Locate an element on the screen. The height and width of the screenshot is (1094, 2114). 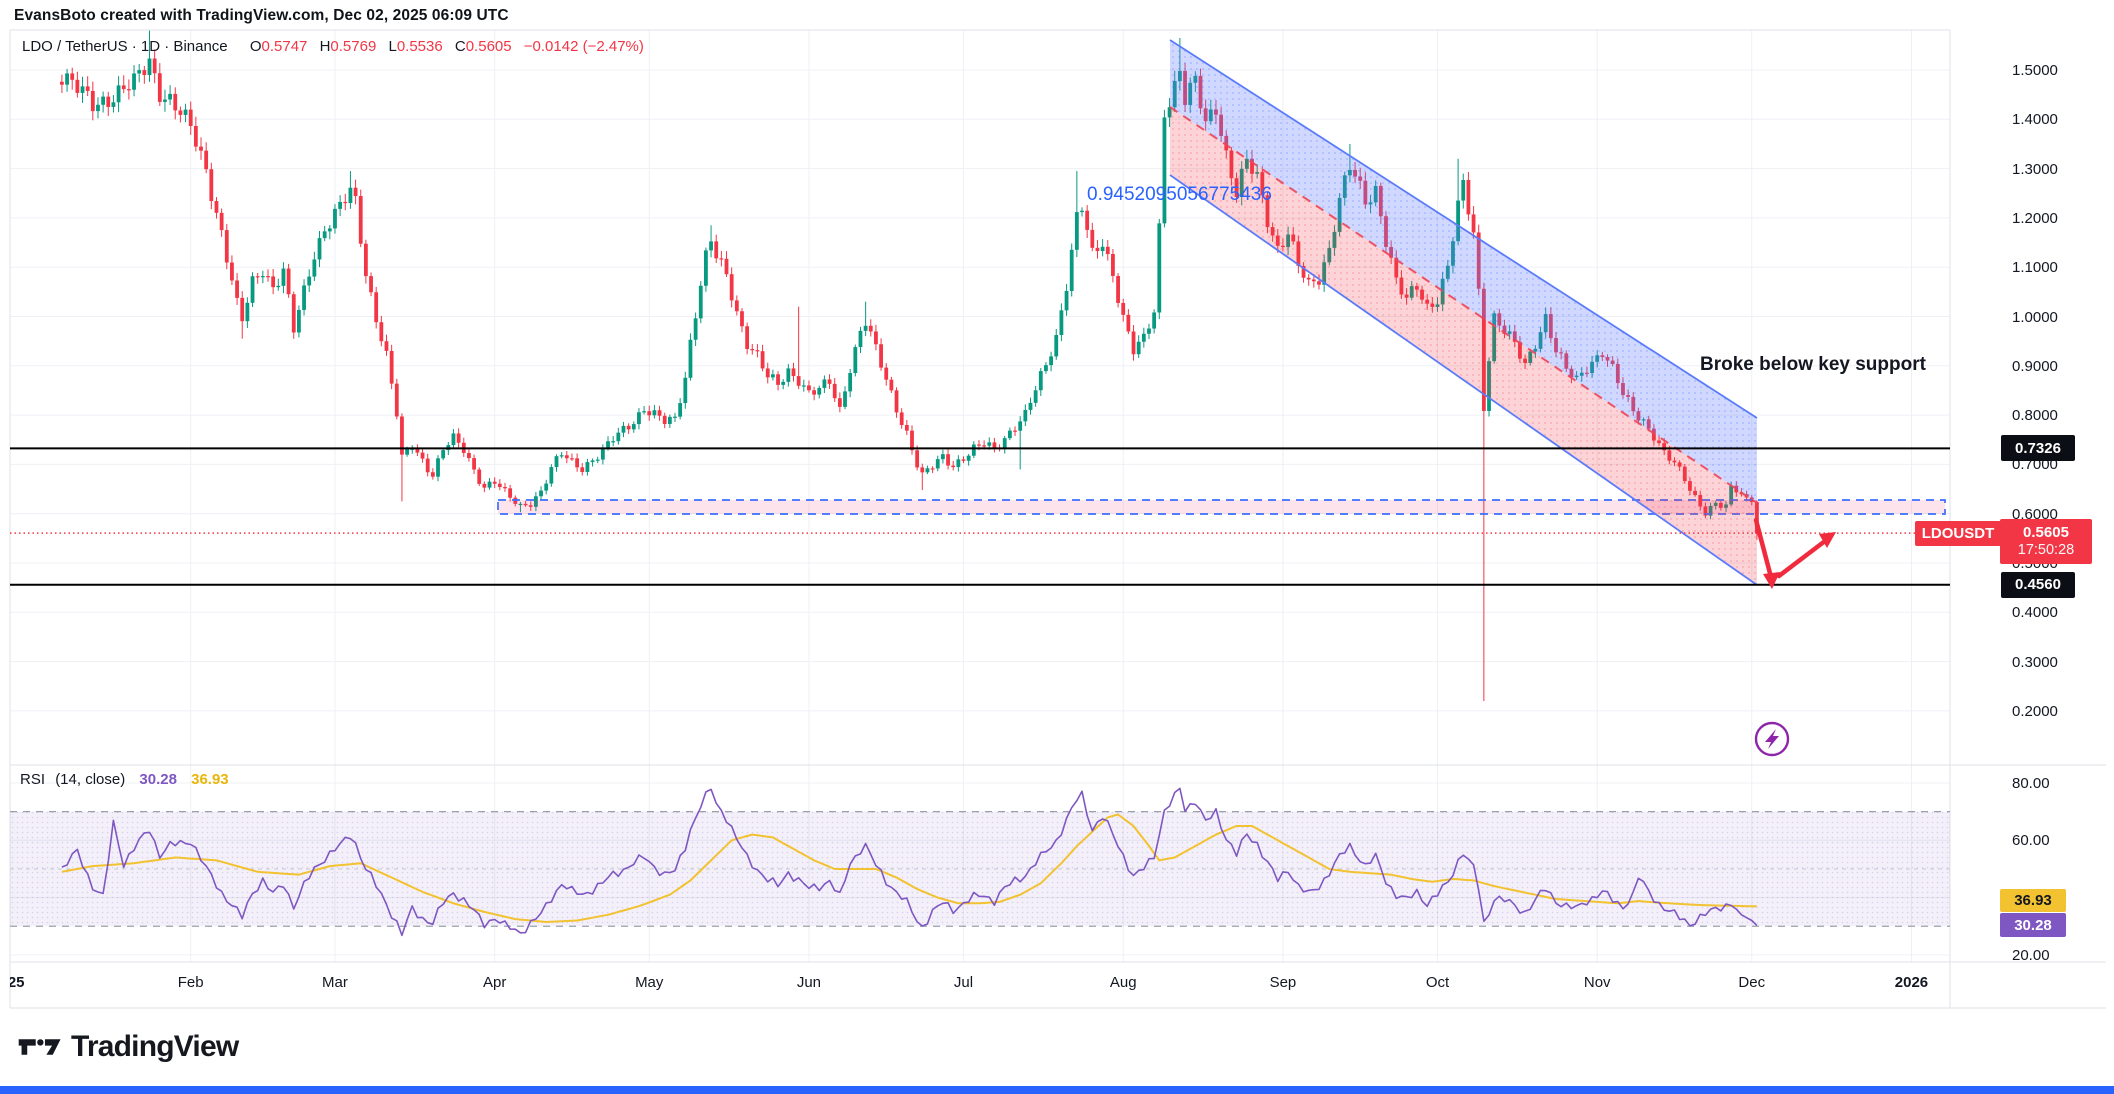
rsi-ma-value-tag: 36.93 is located at coordinates (2033, 900).